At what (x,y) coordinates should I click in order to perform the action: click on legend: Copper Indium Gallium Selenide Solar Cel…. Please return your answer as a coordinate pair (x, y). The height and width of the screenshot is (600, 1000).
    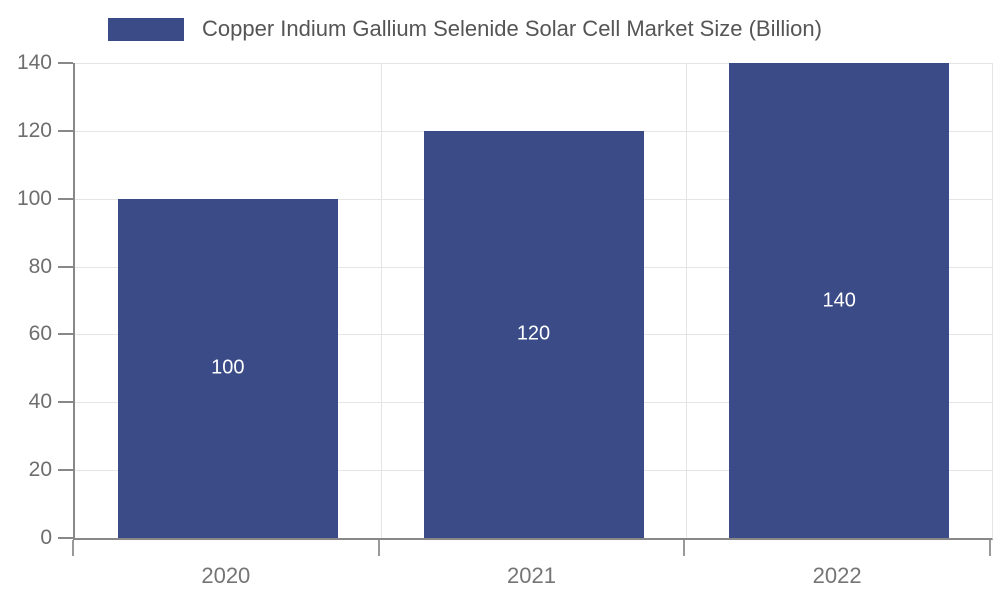
    Looking at the image, I should click on (465, 29).